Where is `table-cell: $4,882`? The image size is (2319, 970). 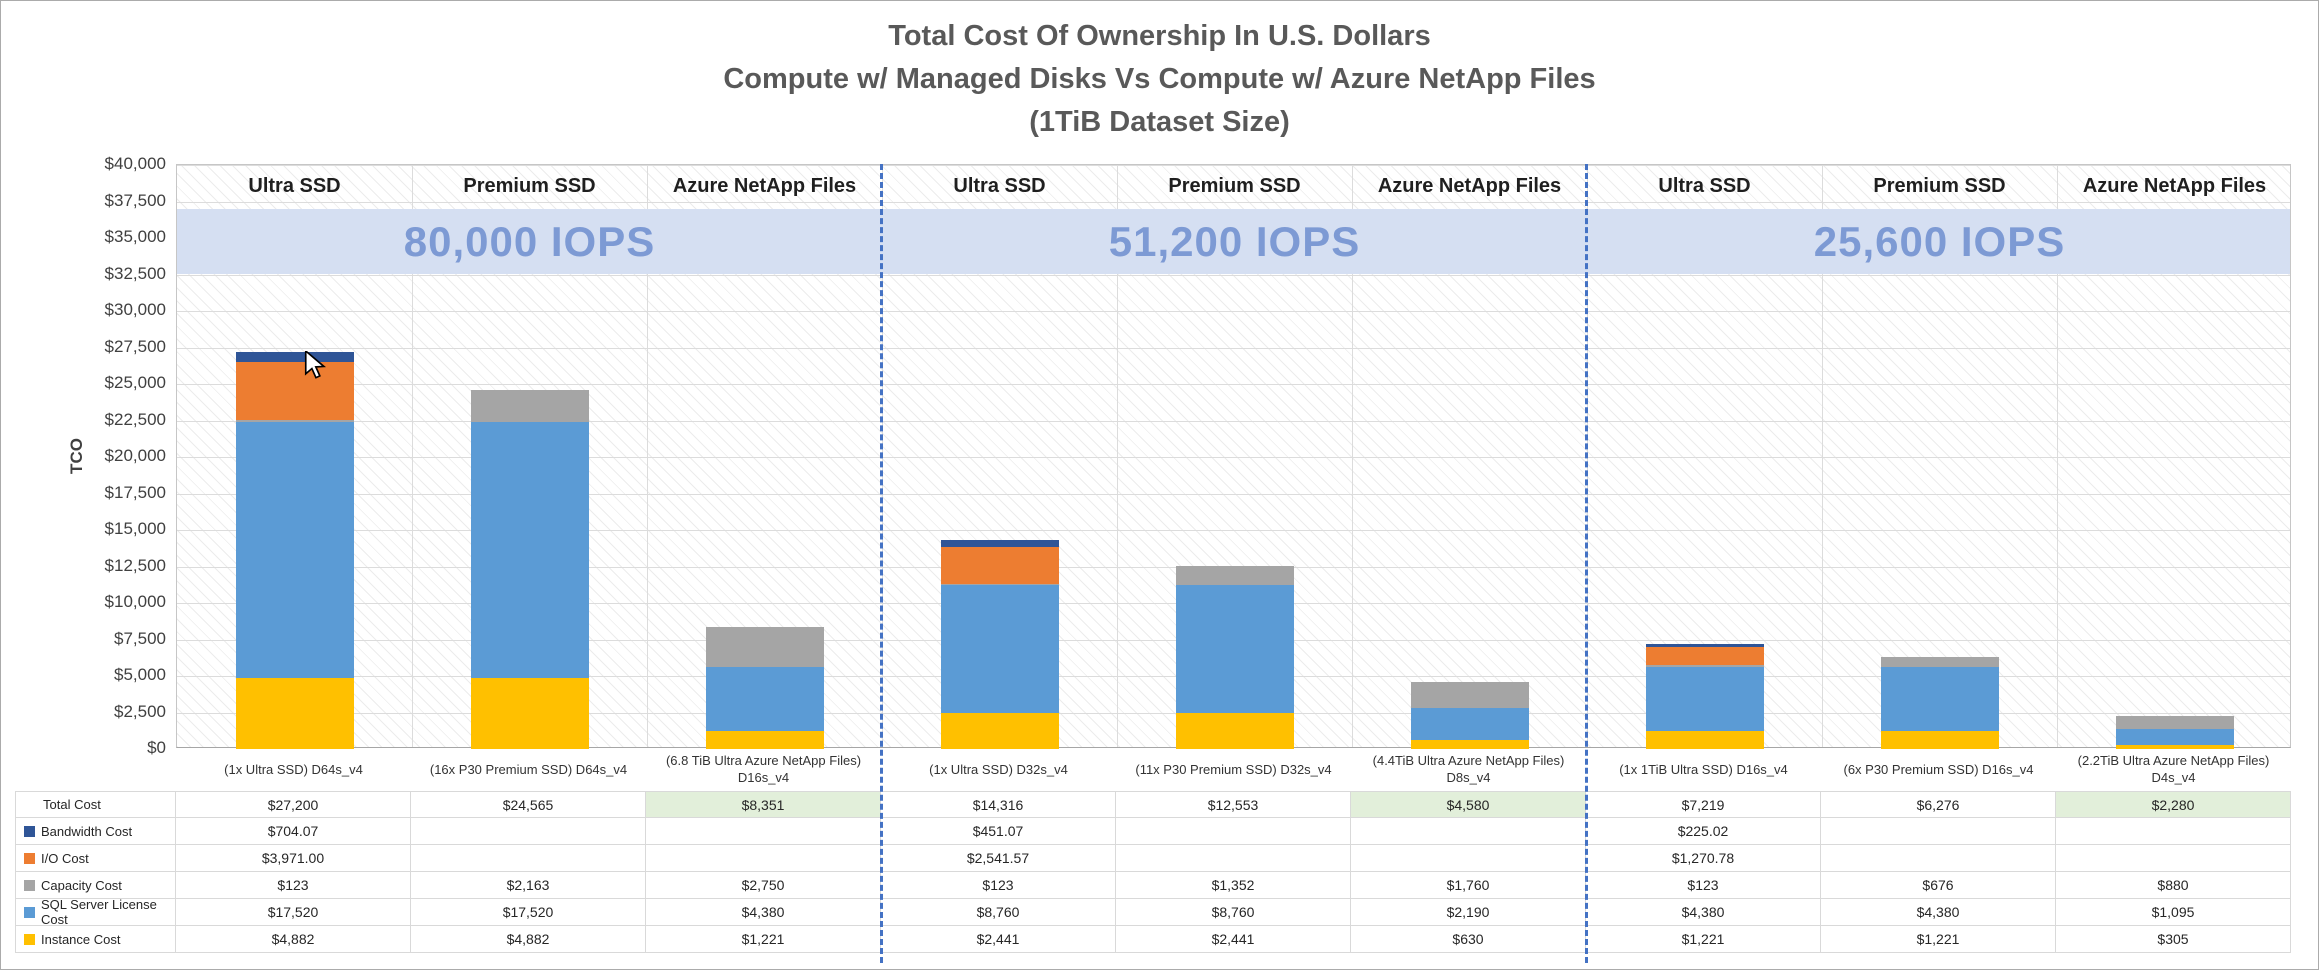
table-cell: $4,882 is located at coordinates (293, 939).